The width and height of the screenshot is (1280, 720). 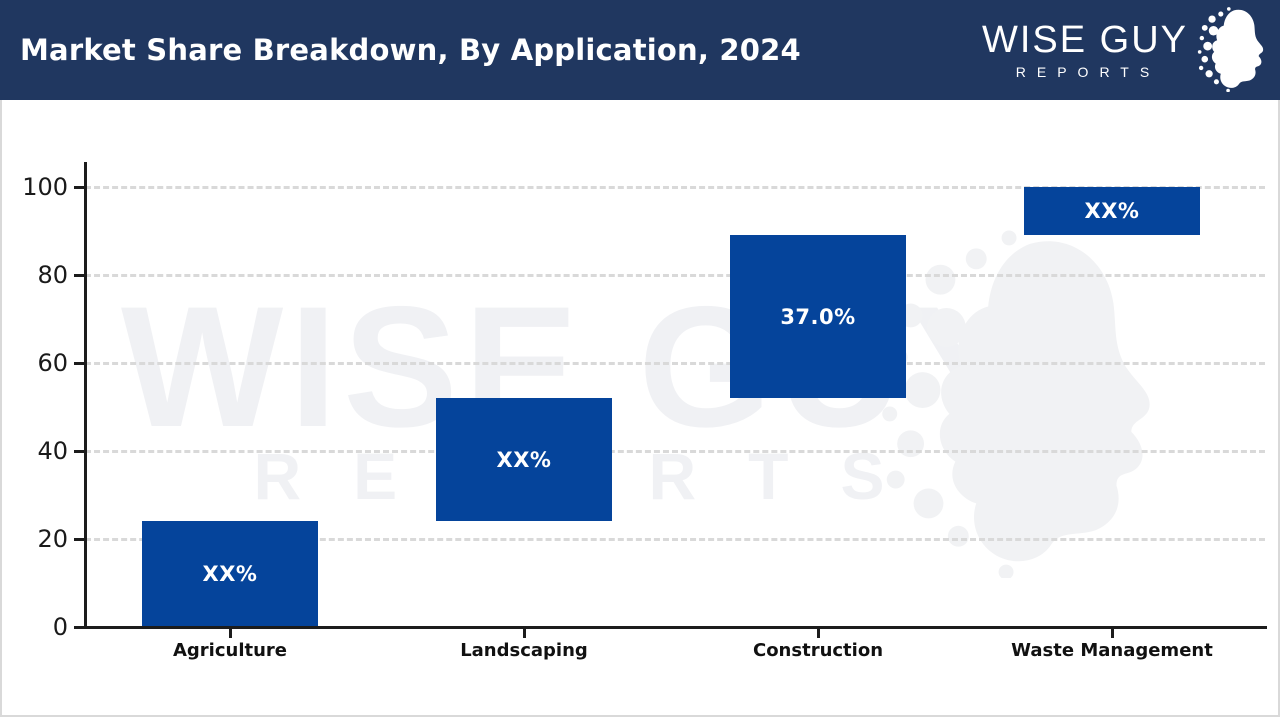 I want to click on y-tick-label: 80, so click(x=52, y=275).